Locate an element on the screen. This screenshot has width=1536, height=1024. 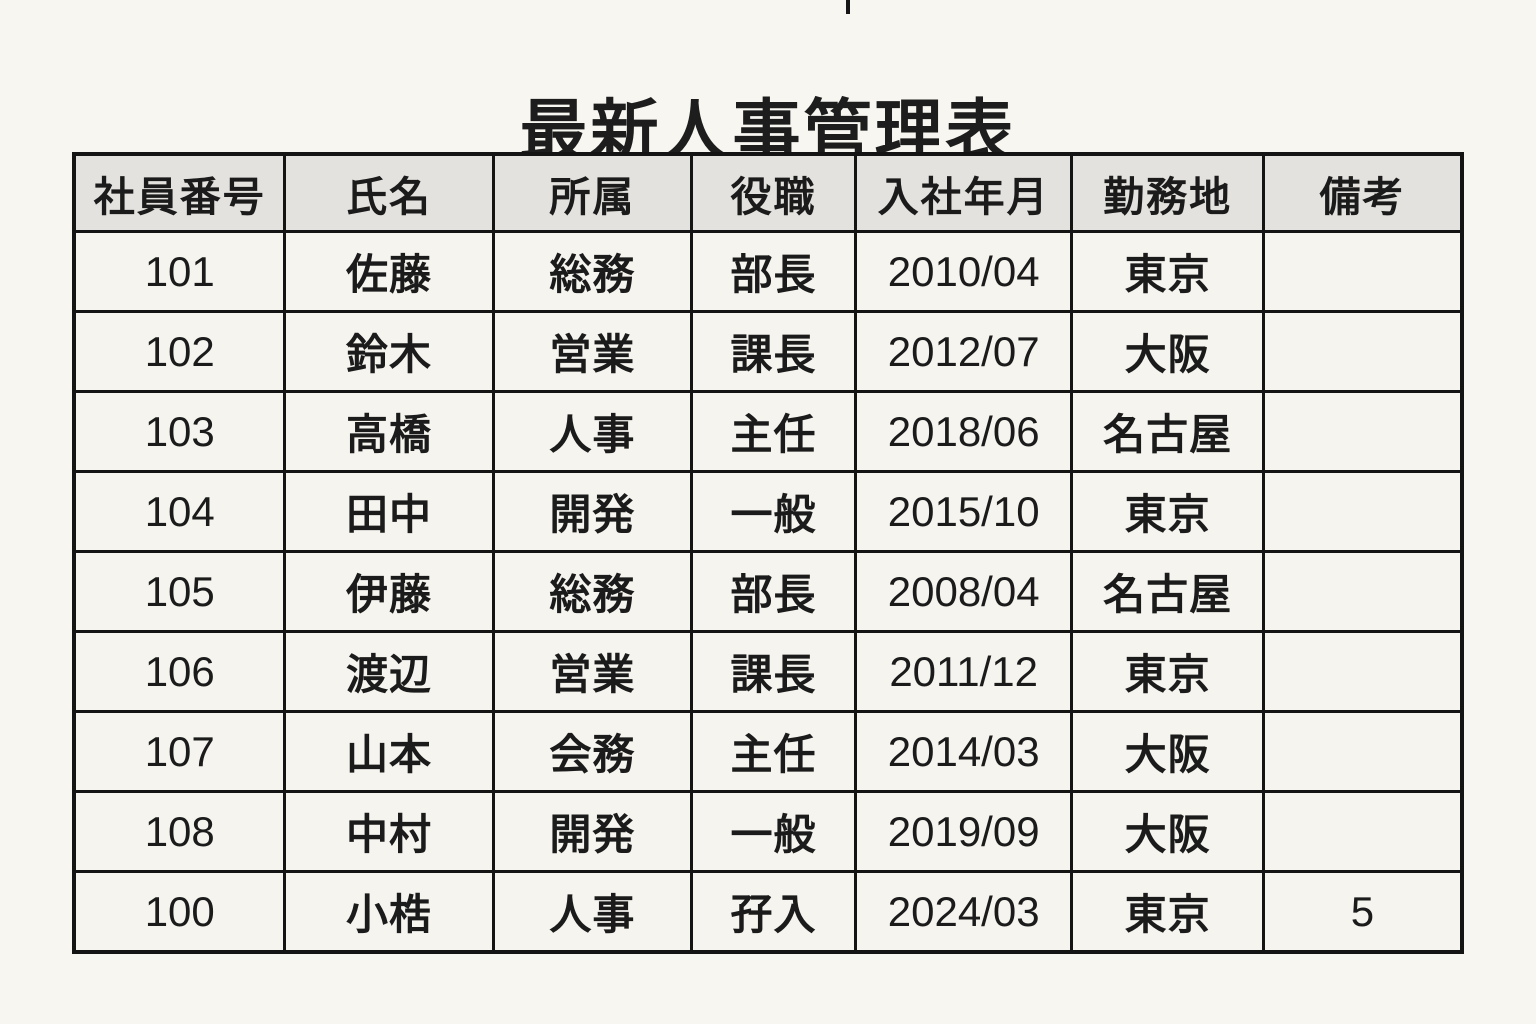
column-header-department: 所属 is located at coordinates (592, 192).